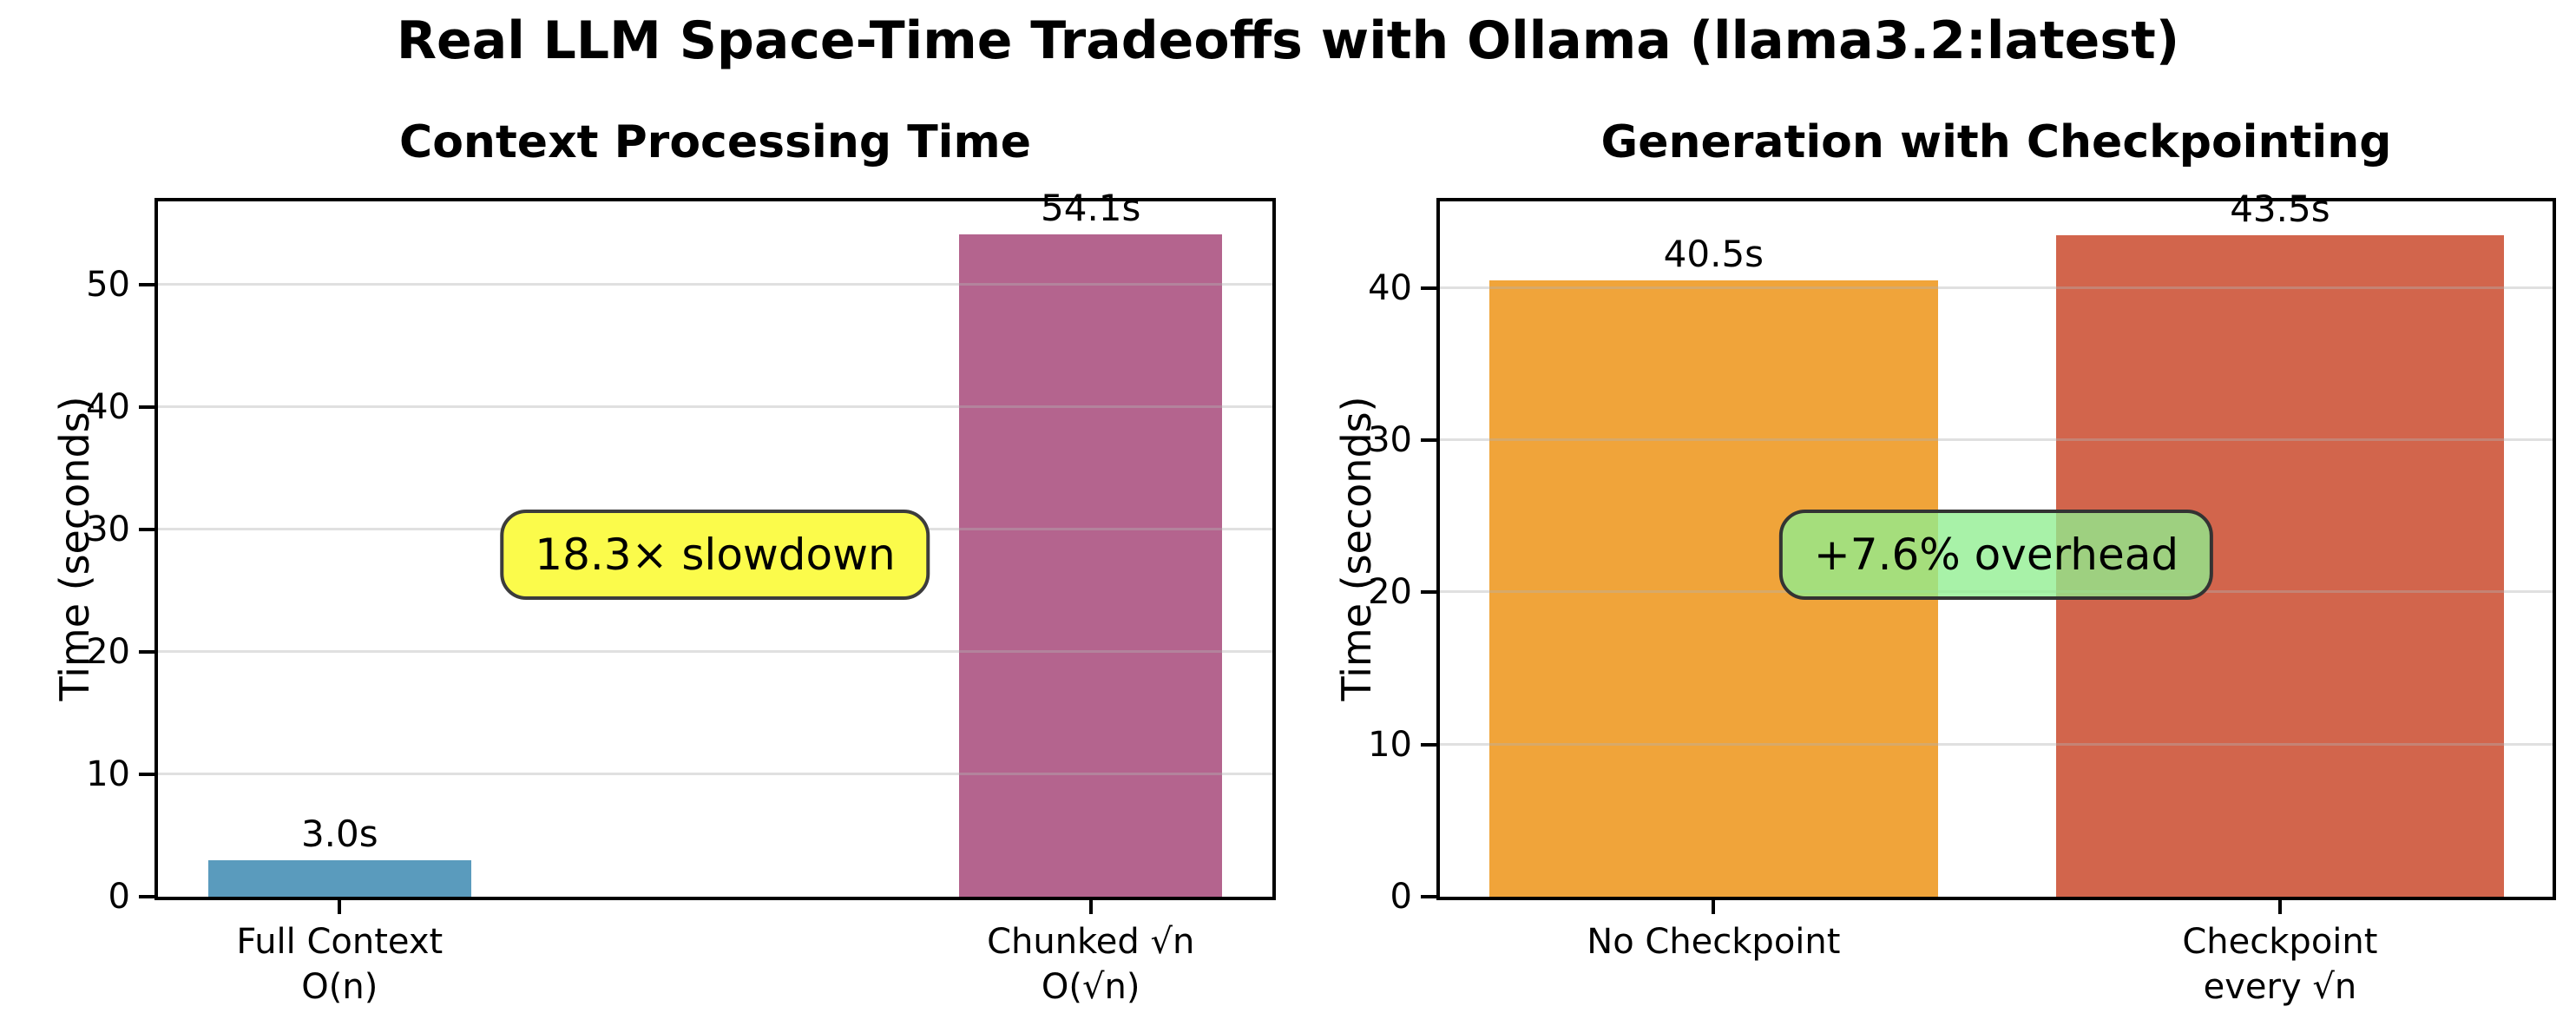  Describe the element at coordinates (1091, 942) in the screenshot. I see `x-tick-label-line: Chunked √n` at that location.